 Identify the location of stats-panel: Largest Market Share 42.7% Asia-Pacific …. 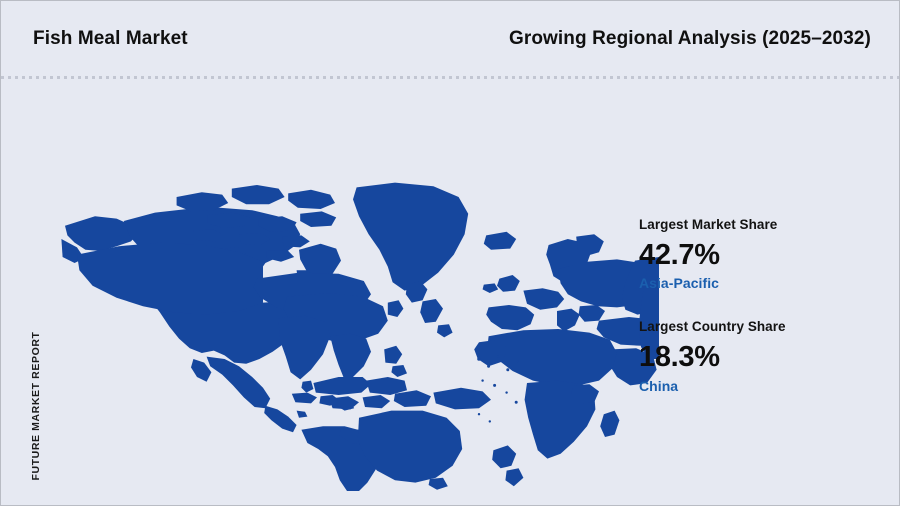
(764, 305).